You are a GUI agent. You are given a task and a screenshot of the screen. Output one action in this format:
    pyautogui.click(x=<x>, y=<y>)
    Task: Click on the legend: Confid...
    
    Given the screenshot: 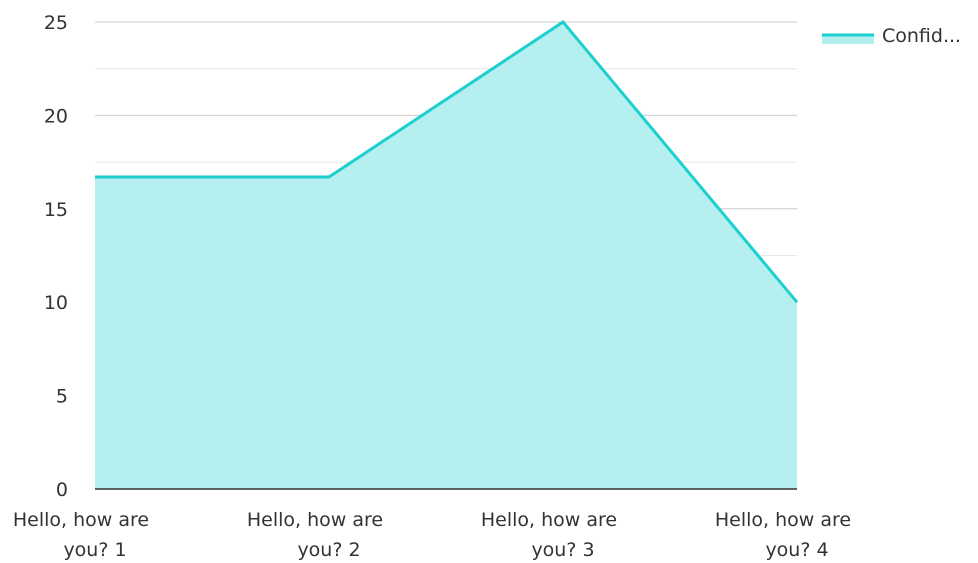 What is the action you would take?
    pyautogui.click(x=891, y=36)
    